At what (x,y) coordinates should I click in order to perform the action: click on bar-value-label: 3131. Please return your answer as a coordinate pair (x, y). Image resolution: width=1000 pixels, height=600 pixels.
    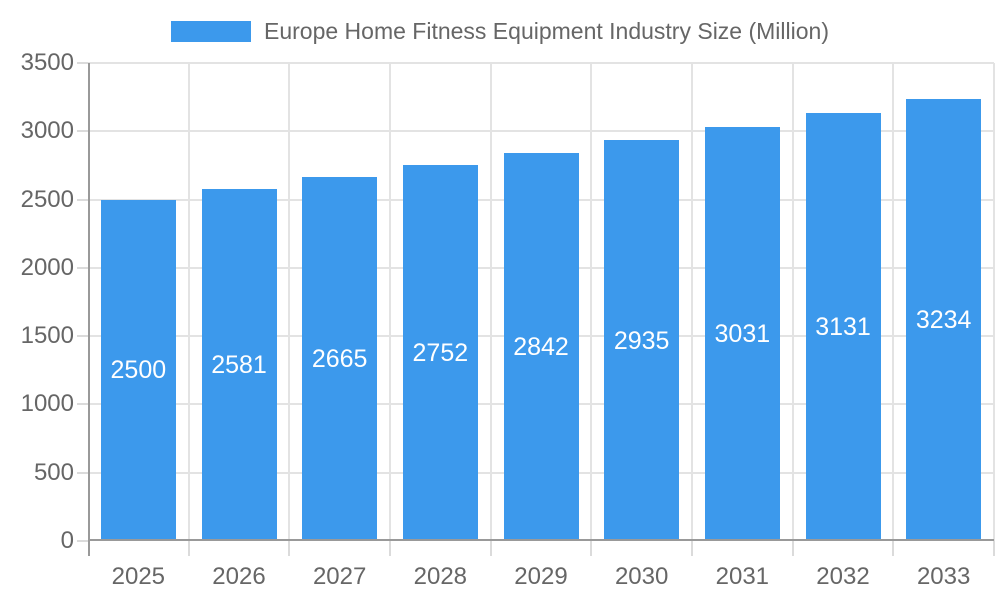
    Looking at the image, I should click on (843, 327).